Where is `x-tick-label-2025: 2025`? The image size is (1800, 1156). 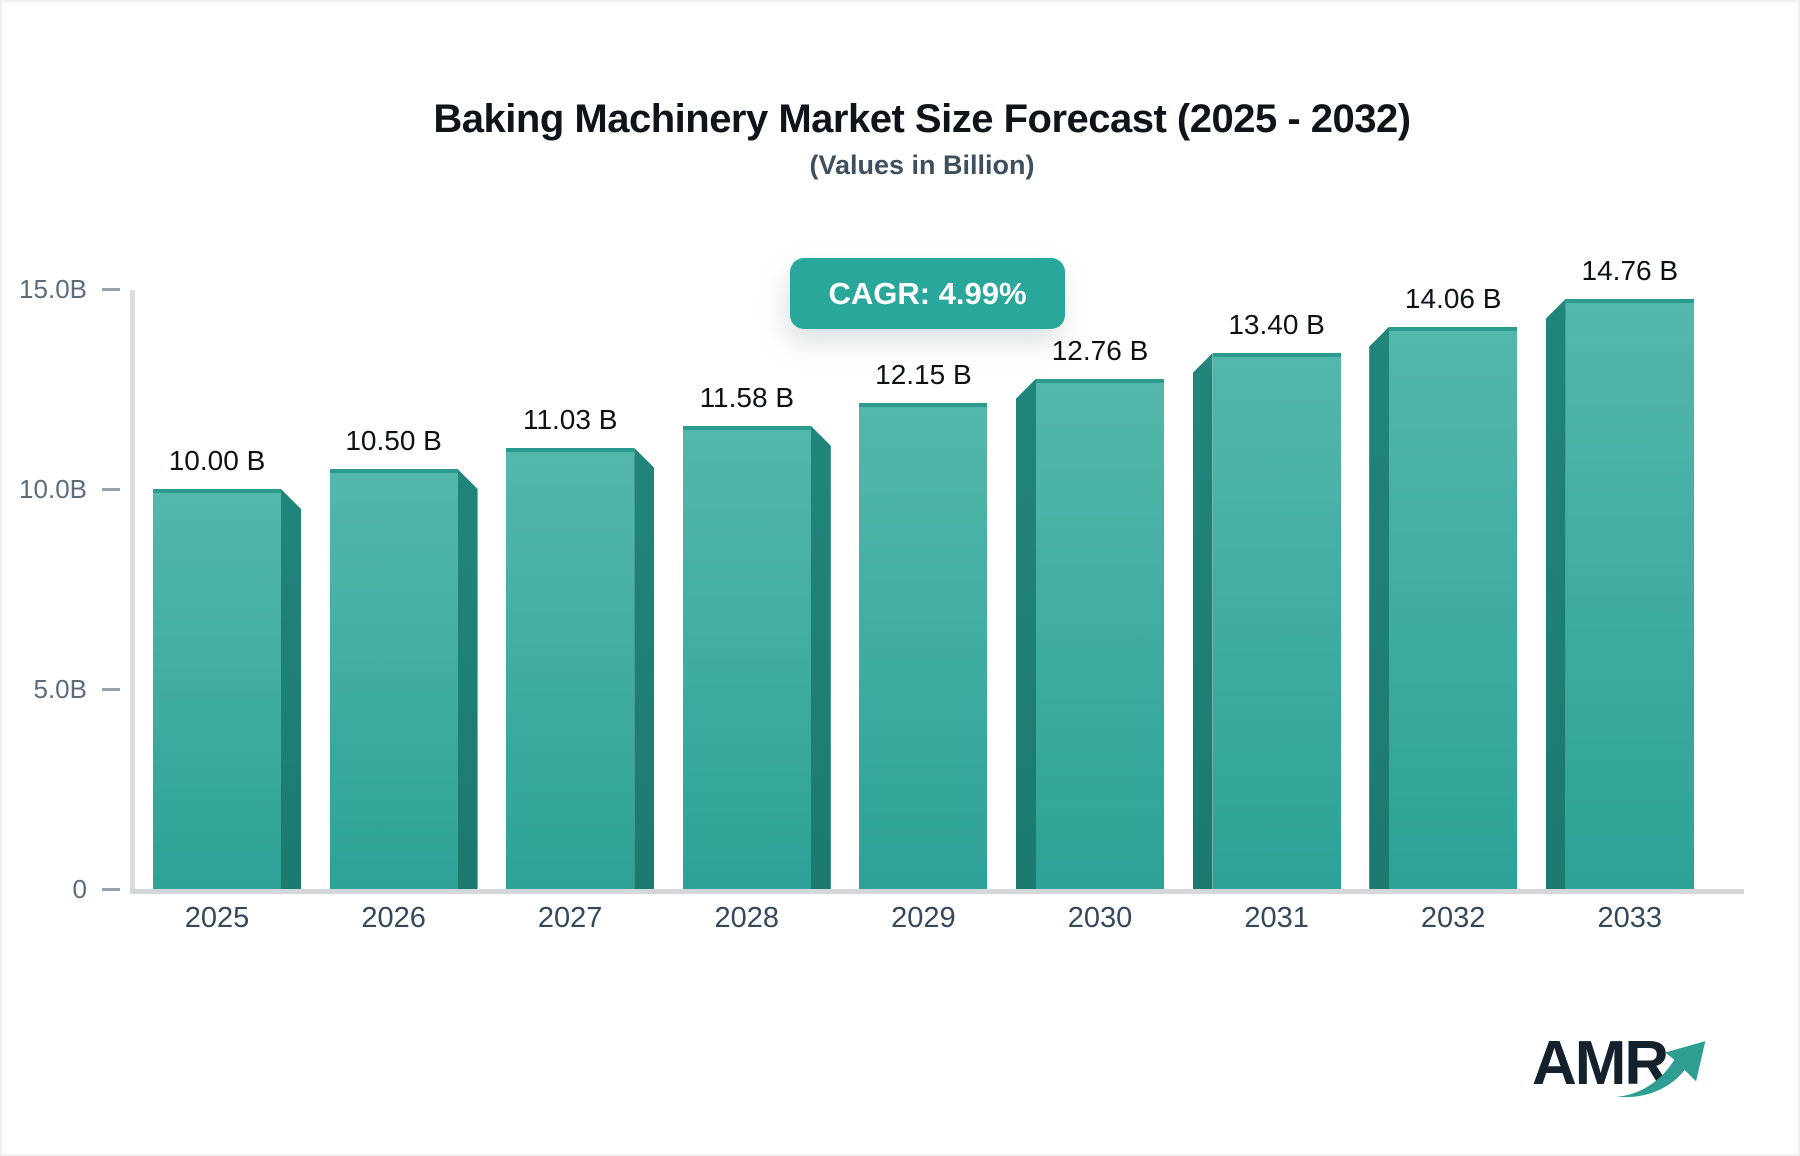 x-tick-label-2025: 2025 is located at coordinates (217, 918).